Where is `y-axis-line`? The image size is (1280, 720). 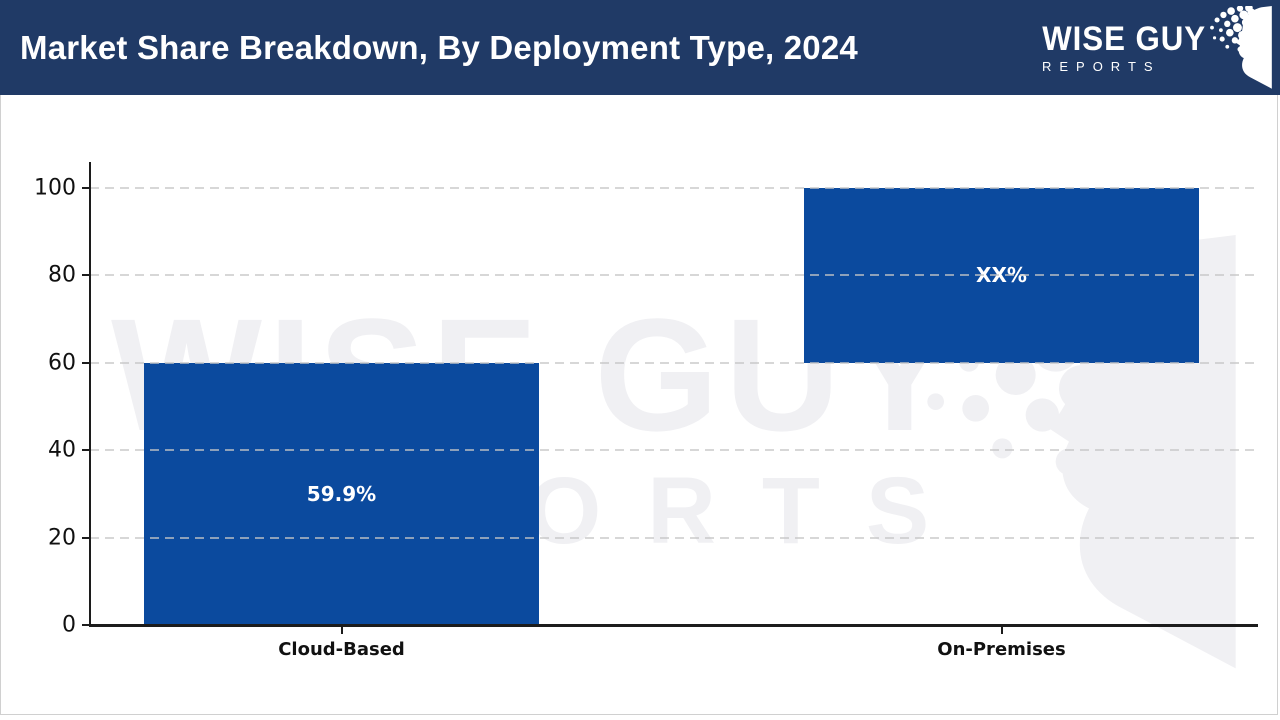 y-axis-line is located at coordinates (90, 394).